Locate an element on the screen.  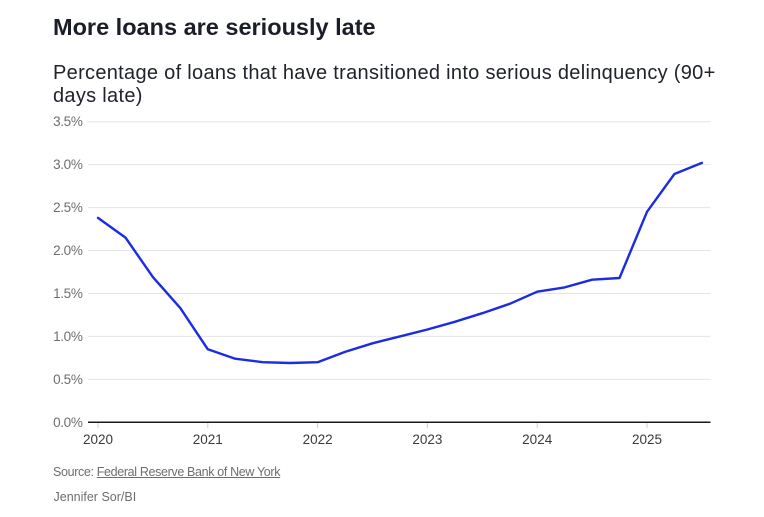
svg-text: 2025 is located at coordinates (647, 439).